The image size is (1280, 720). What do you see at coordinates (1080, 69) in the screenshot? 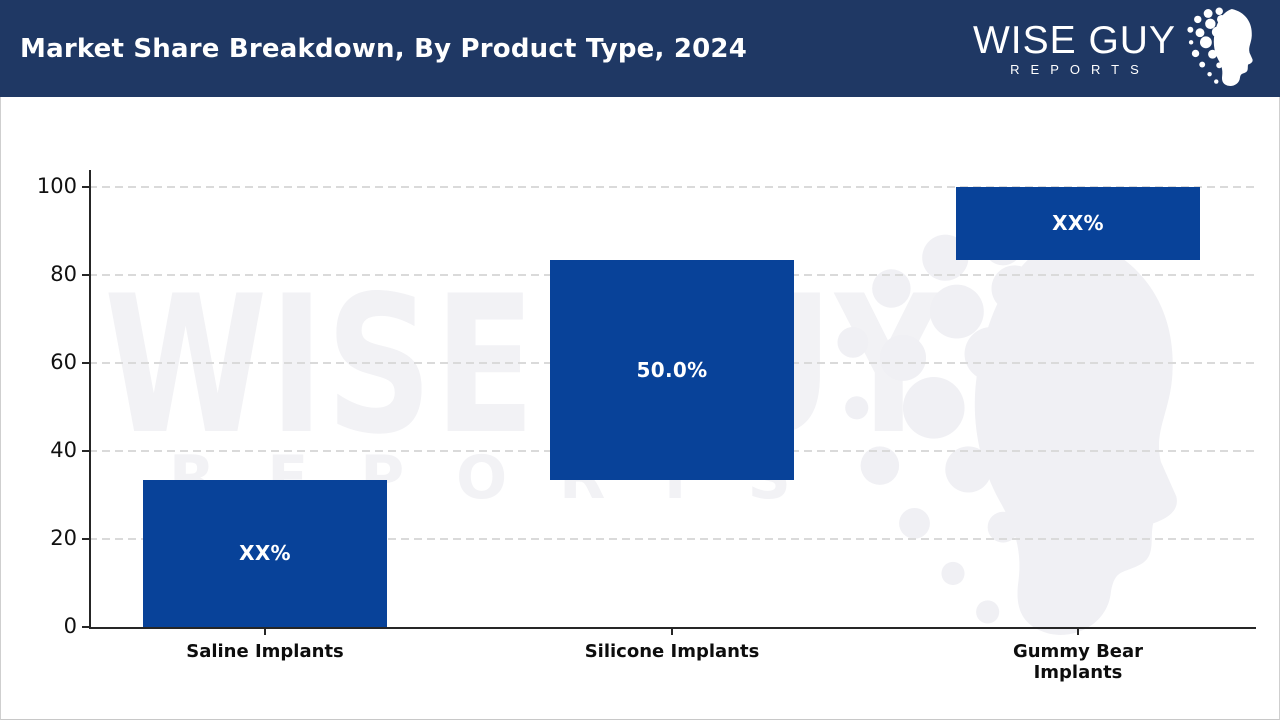
I see `logo-line2: REPORTS` at bounding box center [1080, 69].